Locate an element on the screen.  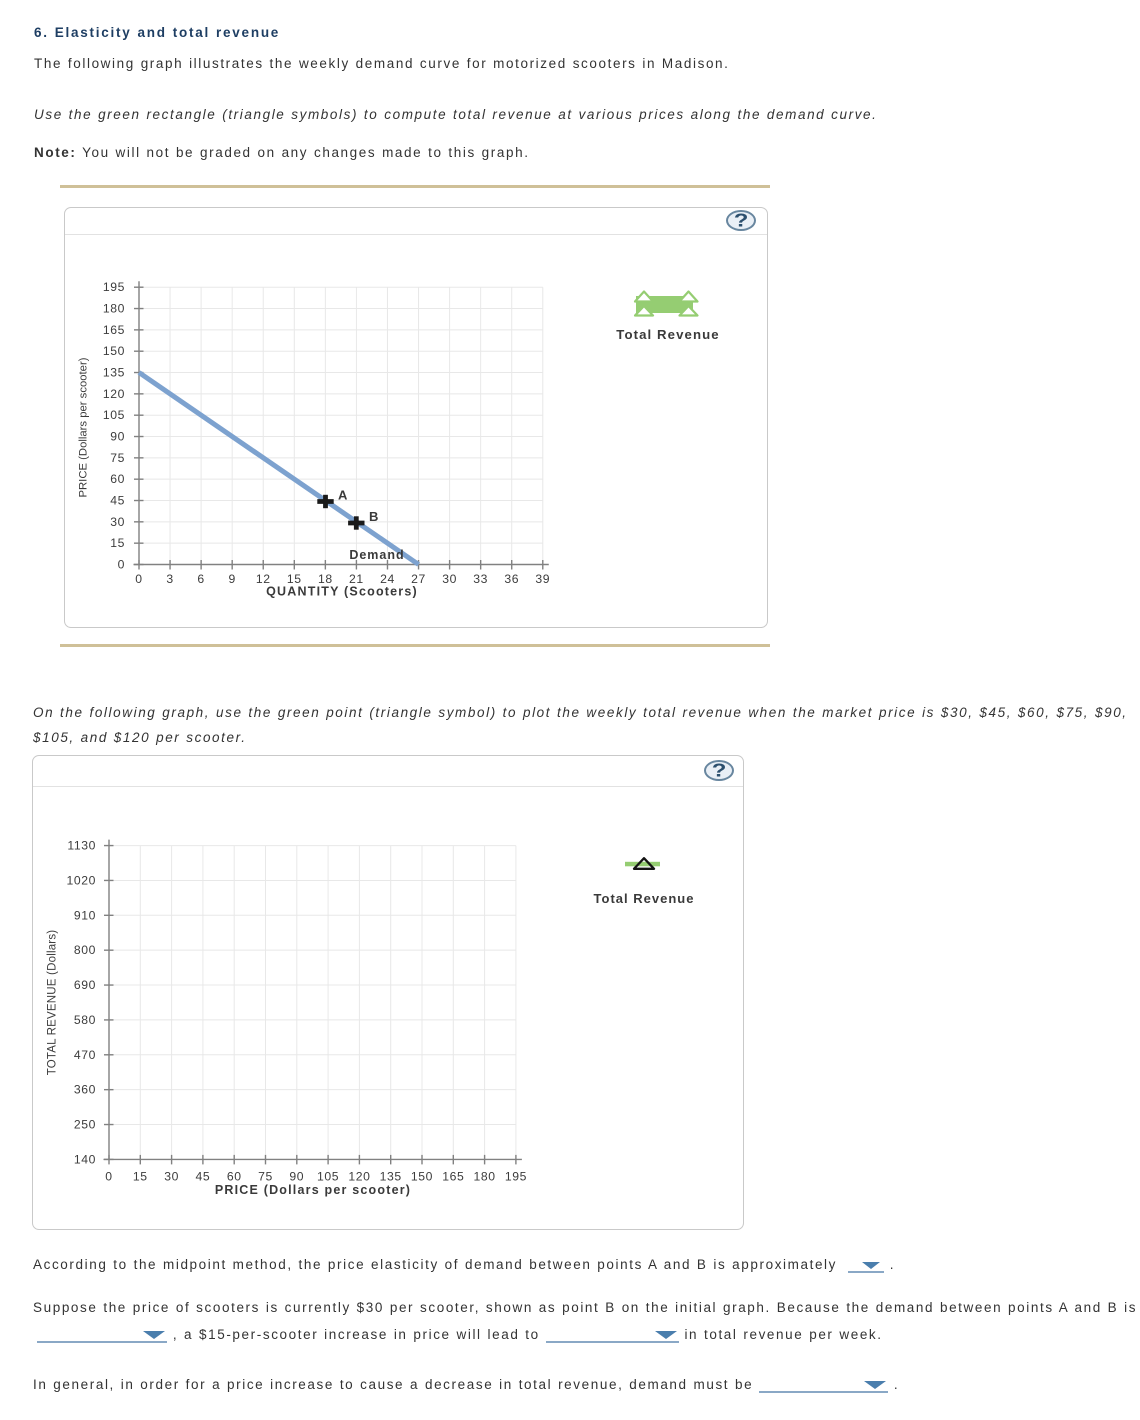
svg-text: TOTAL REVENUE (Dollars) is located at coordinates (53, 1003).